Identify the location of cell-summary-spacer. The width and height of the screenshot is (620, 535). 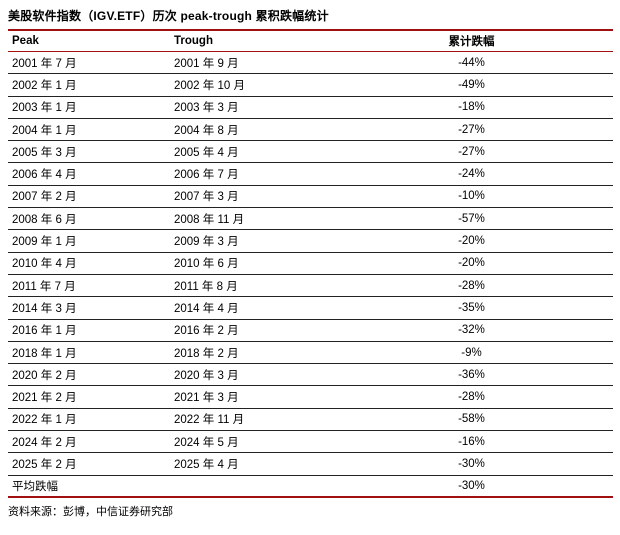
(250, 486).